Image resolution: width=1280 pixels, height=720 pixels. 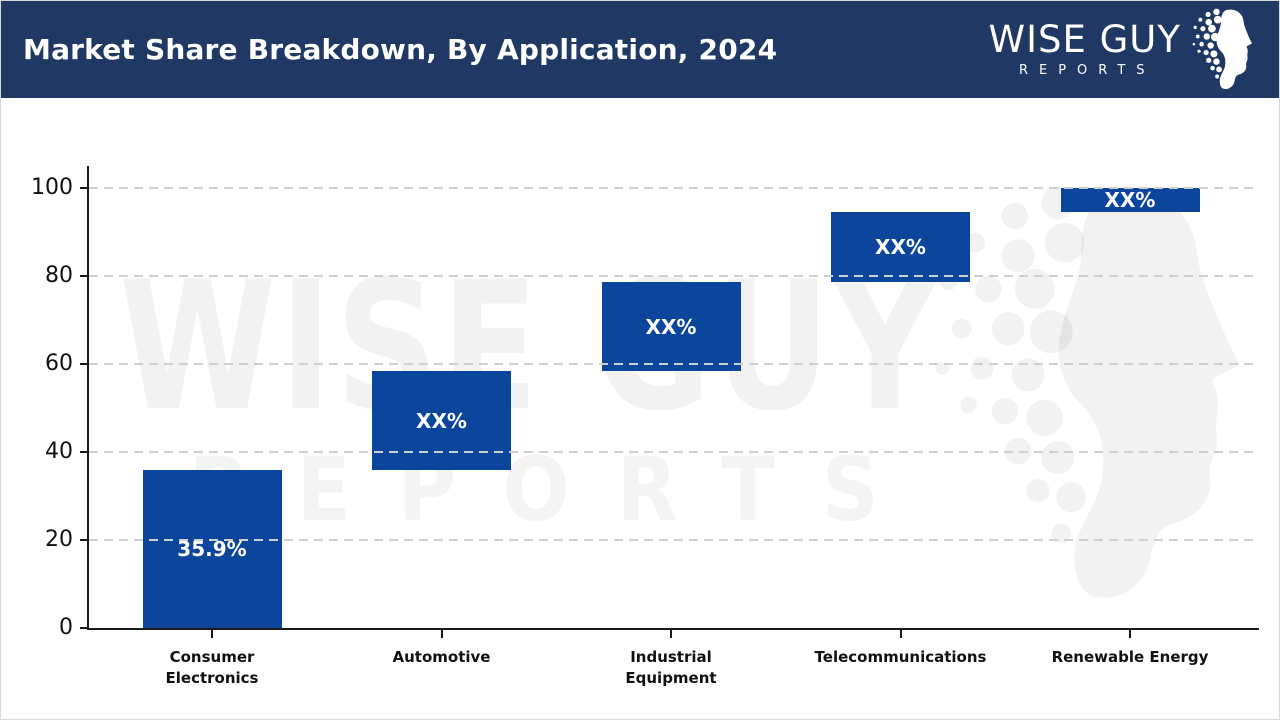 What do you see at coordinates (52, 187) in the screenshot?
I see `y-axis-tick-label: 100` at bounding box center [52, 187].